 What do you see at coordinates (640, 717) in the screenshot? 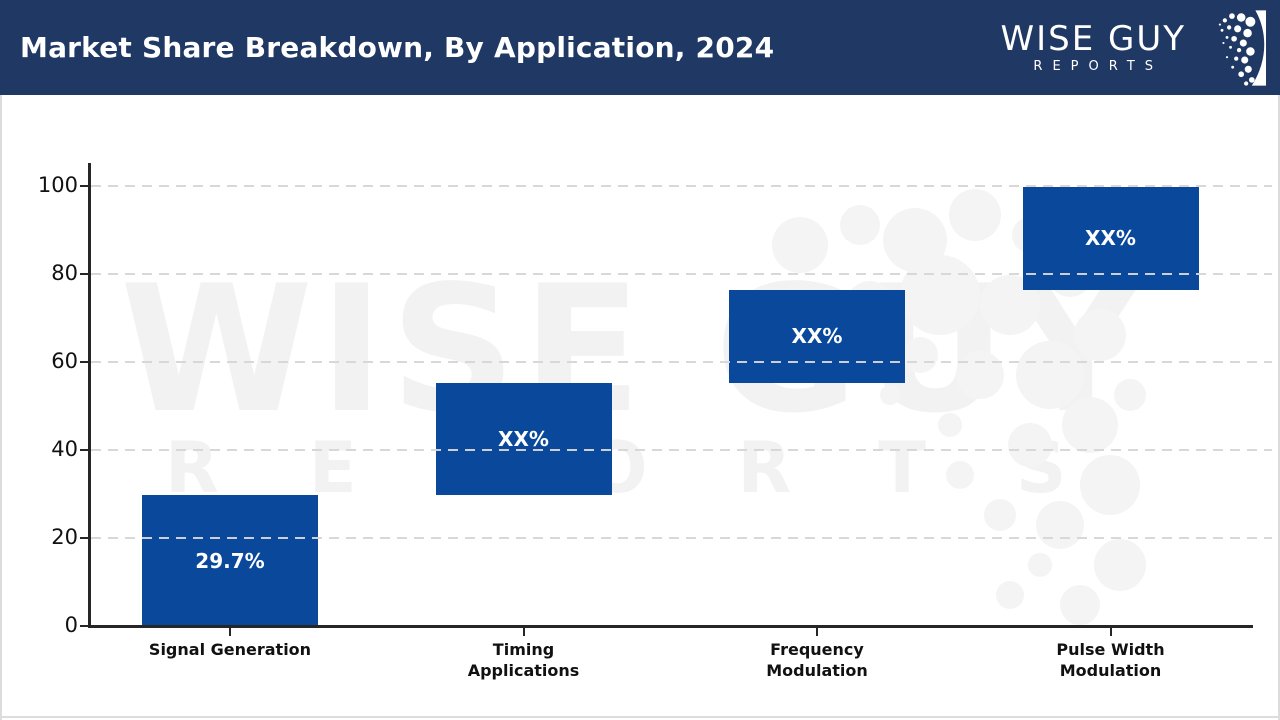
I see `frame-edge-bottom` at bounding box center [640, 717].